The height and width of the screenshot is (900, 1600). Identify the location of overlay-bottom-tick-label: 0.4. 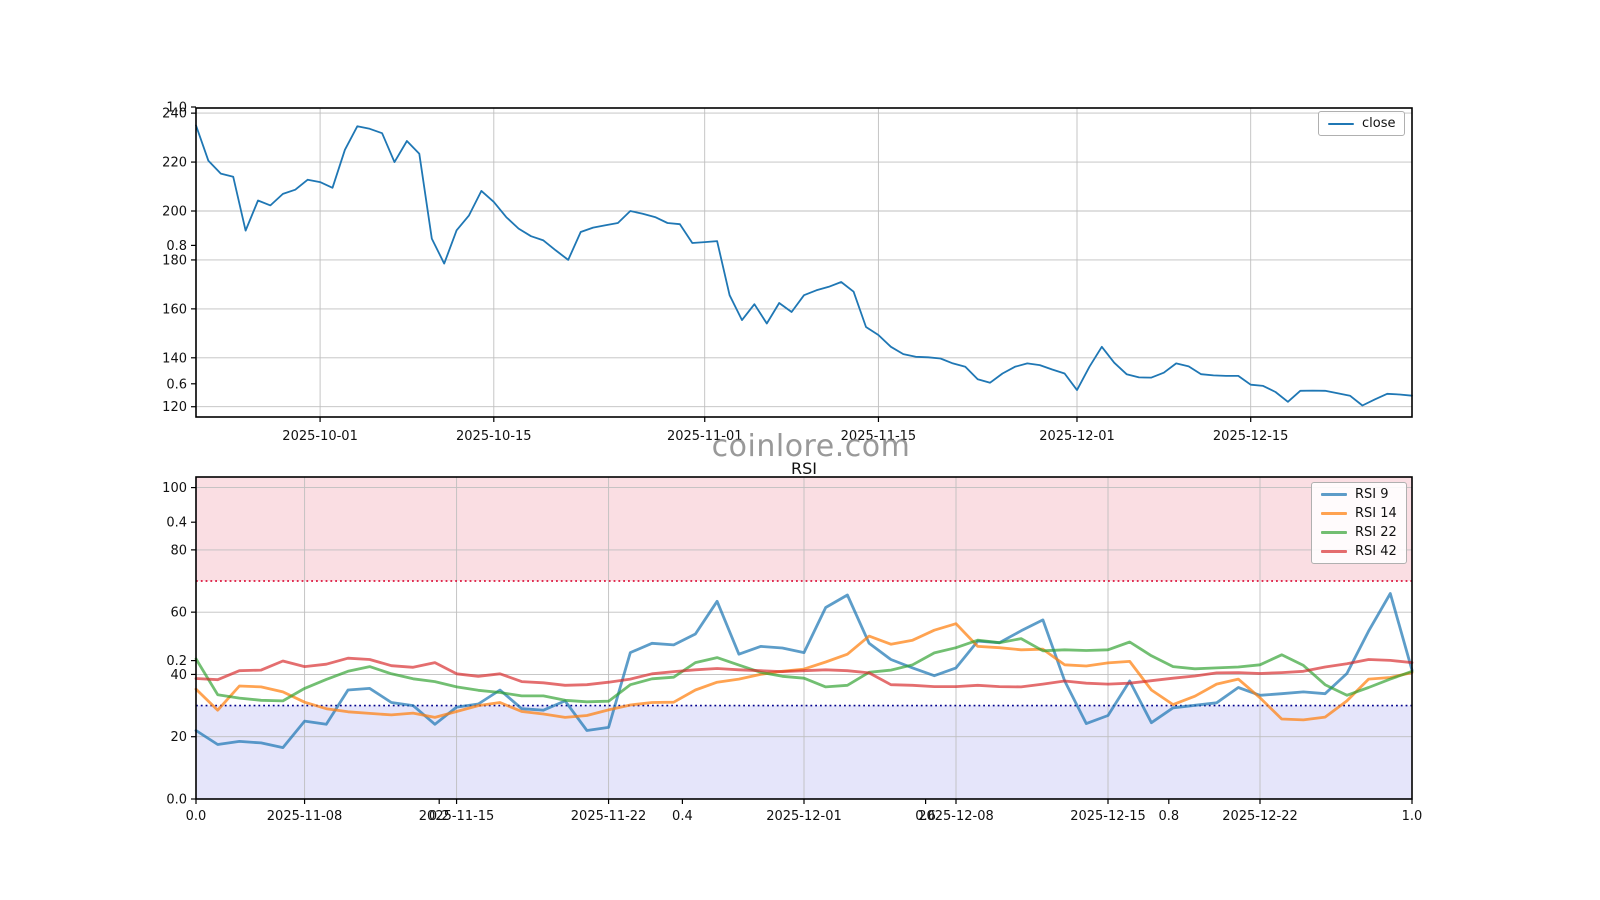
(682, 816).